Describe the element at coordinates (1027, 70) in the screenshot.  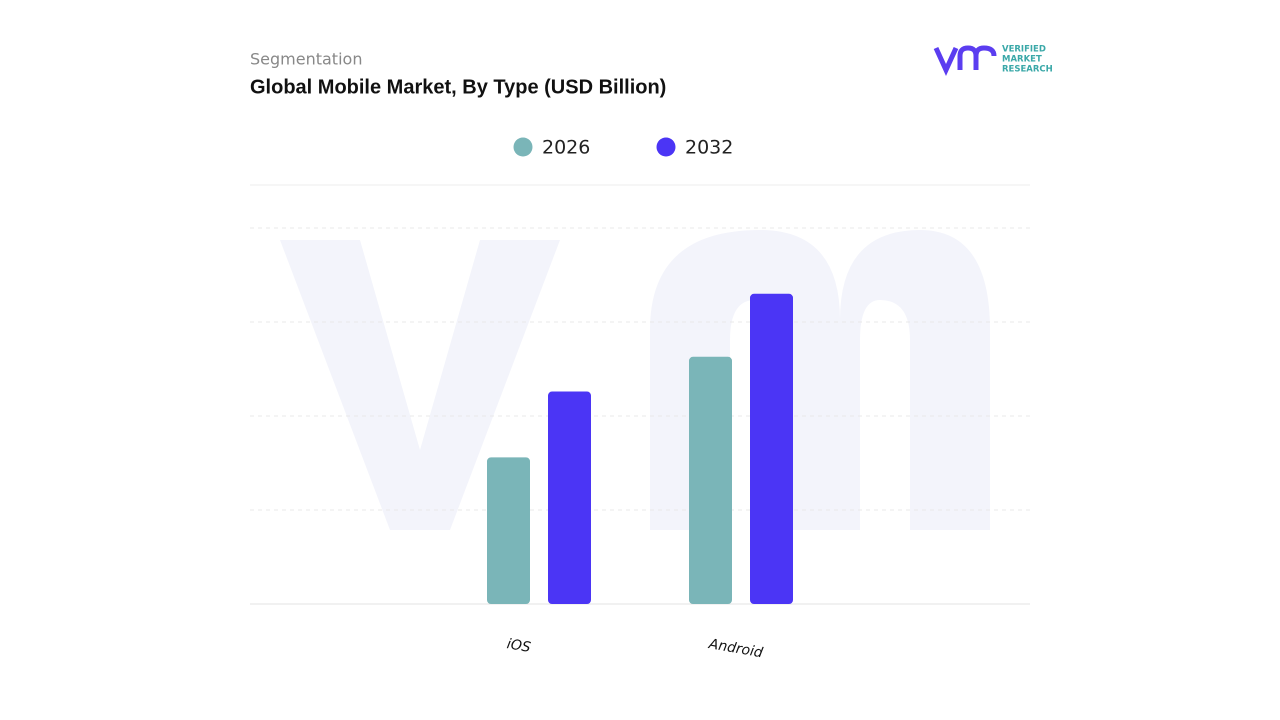
I see `logo-text: RESEARCH` at that location.